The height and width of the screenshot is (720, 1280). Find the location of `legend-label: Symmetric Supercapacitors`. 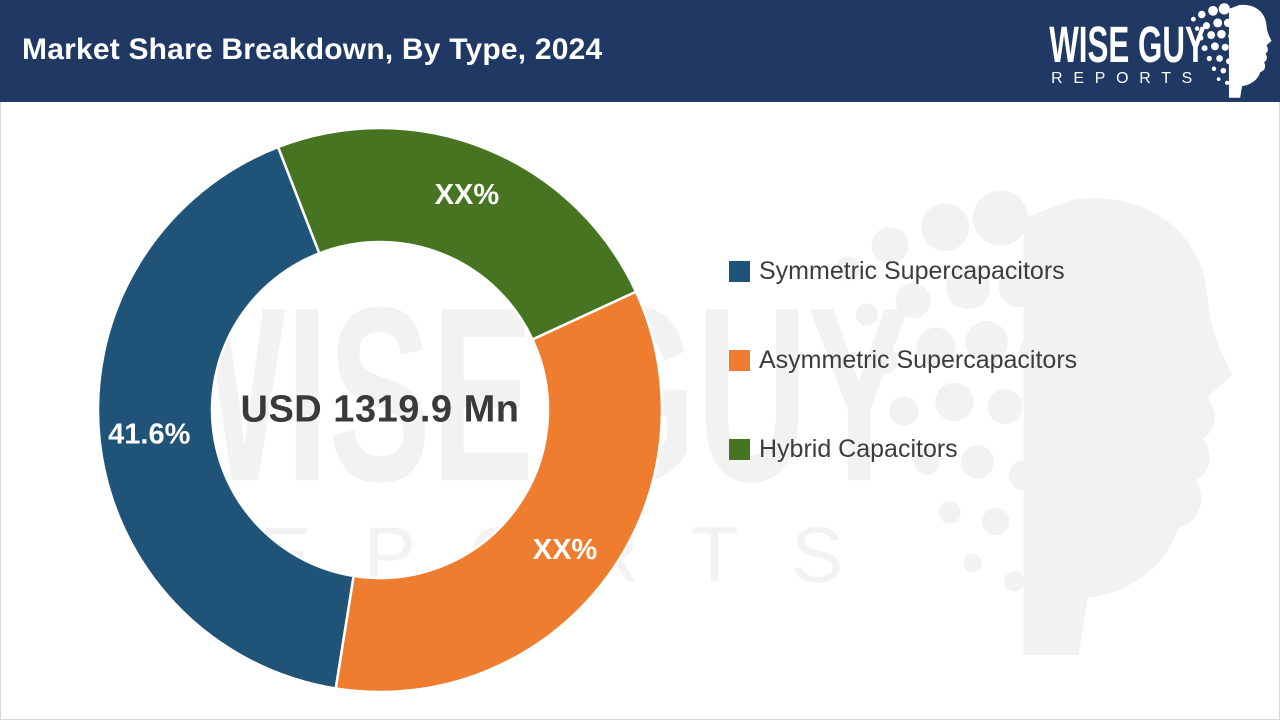

legend-label: Symmetric Supercapacitors is located at coordinates (912, 270).